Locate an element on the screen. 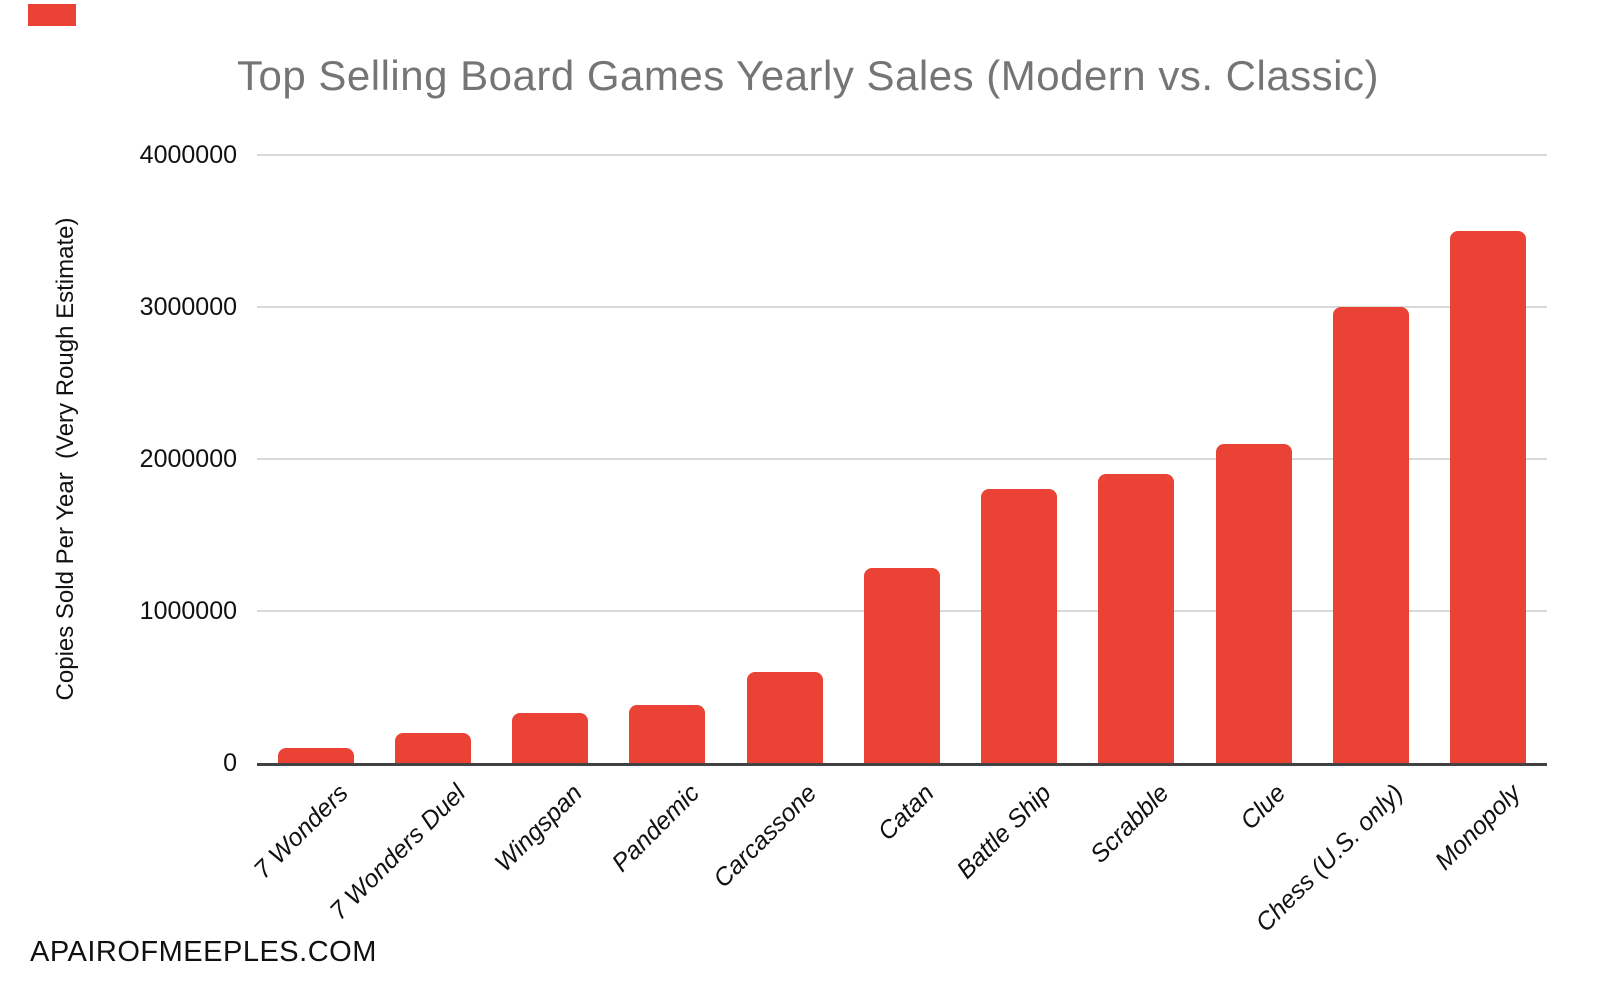 The image size is (1616, 1000). y-tick-label: 0 is located at coordinates (230, 763).